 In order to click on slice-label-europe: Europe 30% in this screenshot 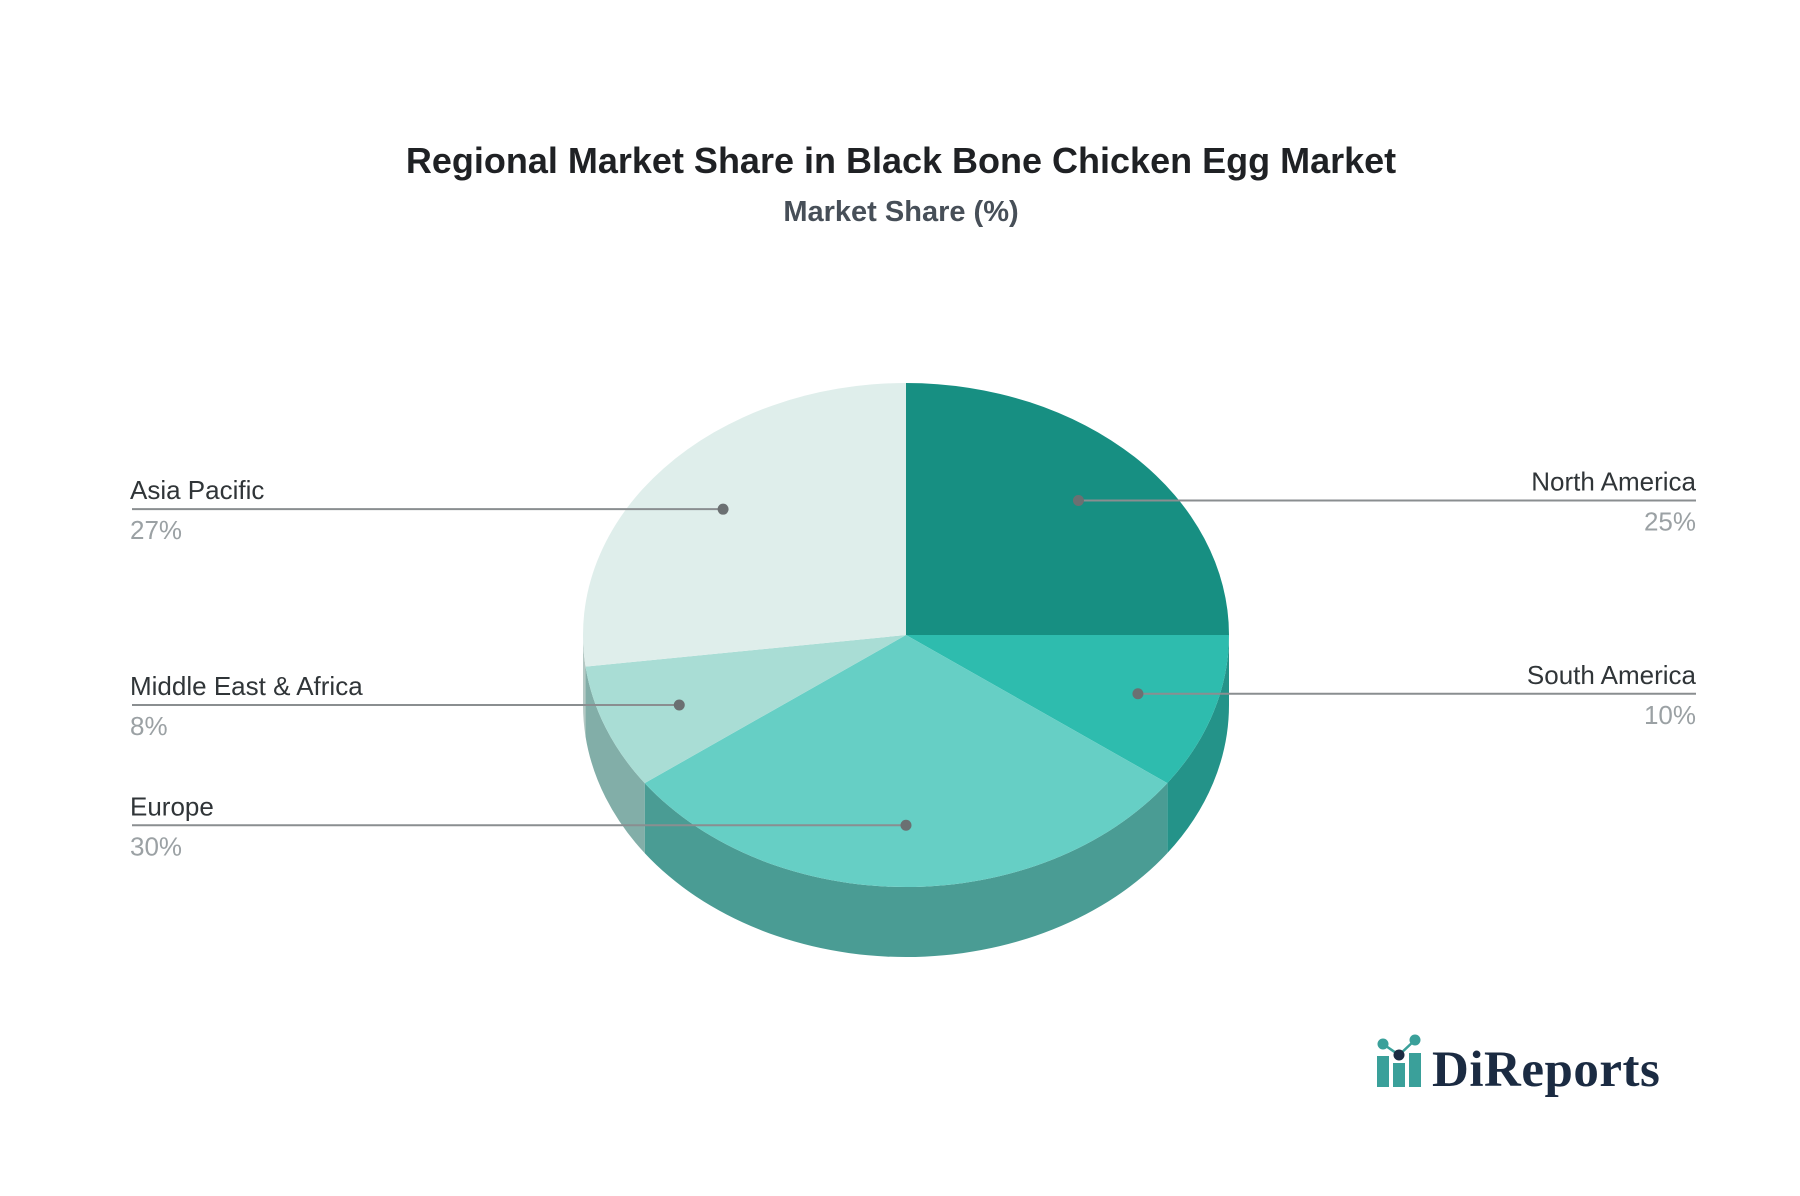, I will do `click(521, 826)`.